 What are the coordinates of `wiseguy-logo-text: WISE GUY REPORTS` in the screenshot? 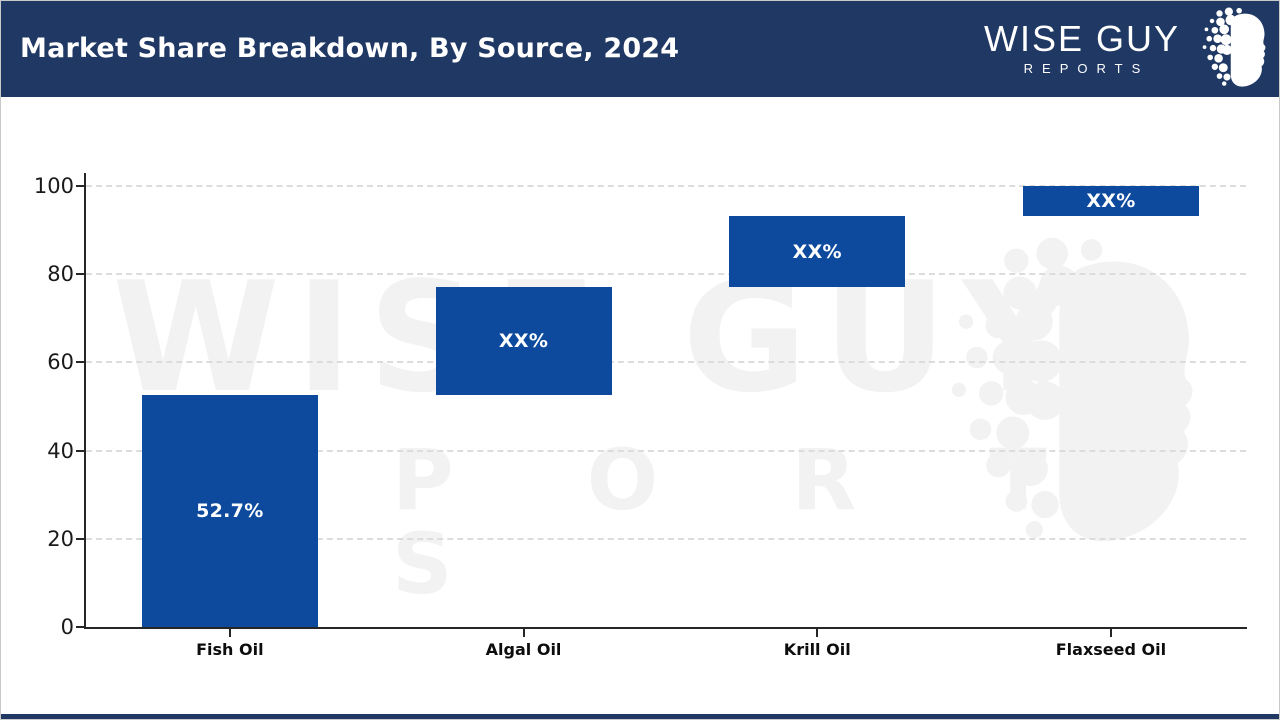 It's located at (1081, 47).